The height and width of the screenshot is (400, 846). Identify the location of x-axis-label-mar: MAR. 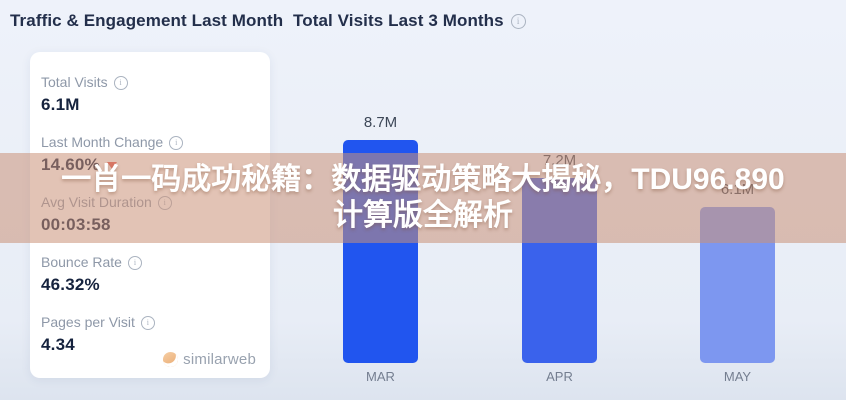
(380, 376).